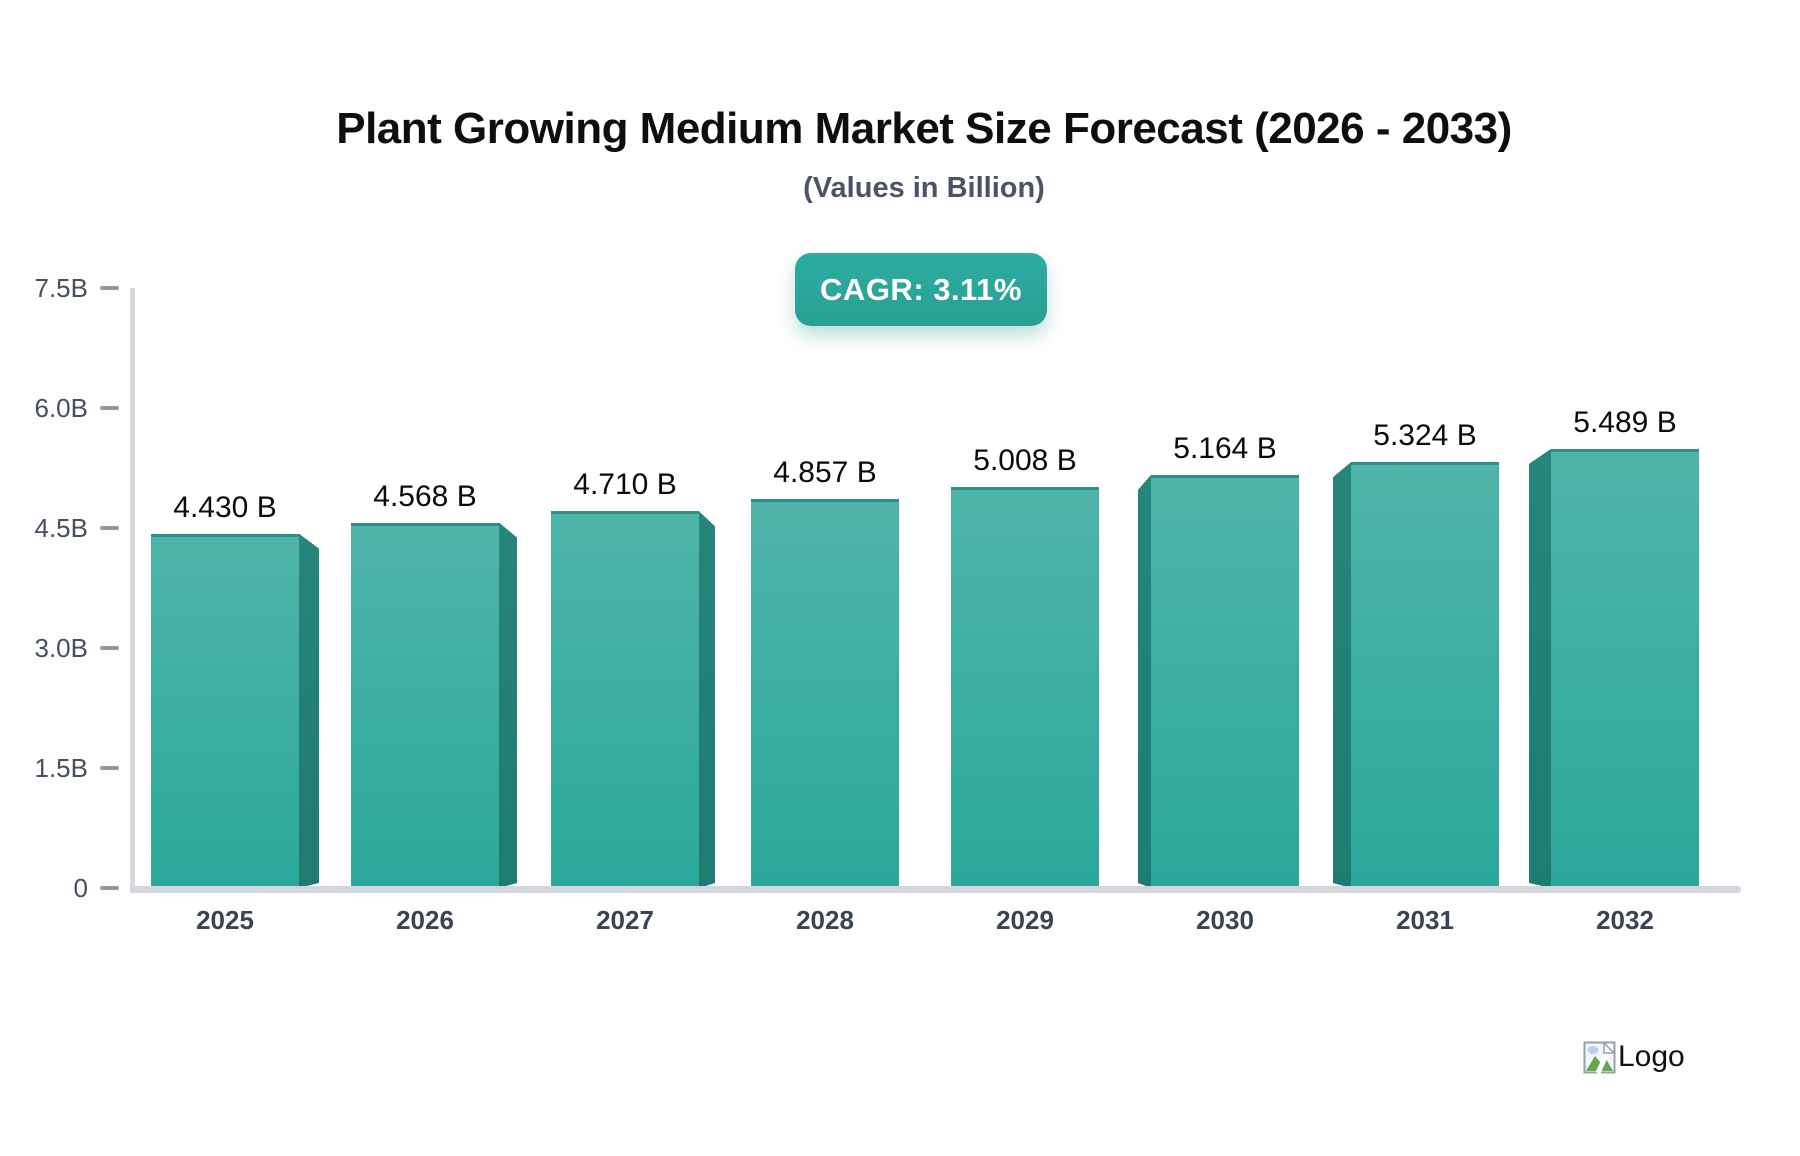 This screenshot has width=1800, height=1156. I want to click on y-axis-label: 6.0B, so click(61, 408).